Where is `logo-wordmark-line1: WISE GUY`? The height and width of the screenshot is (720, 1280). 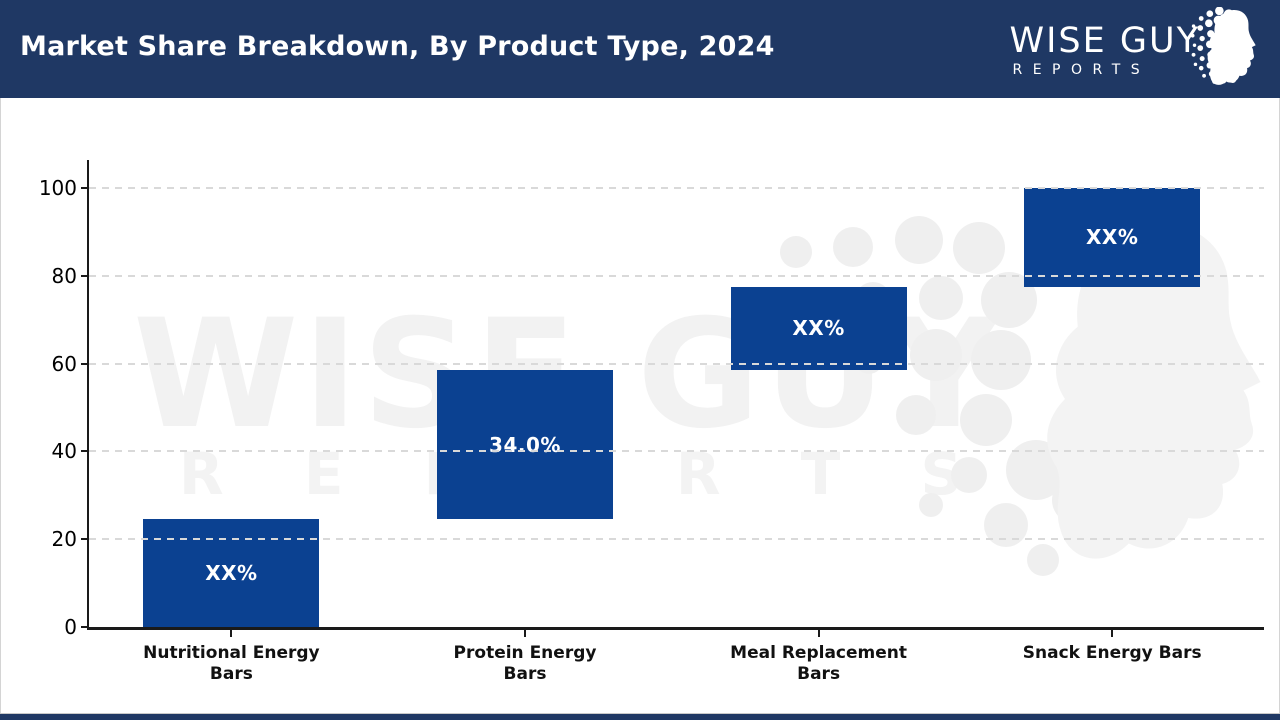 logo-wordmark-line1: WISE GUY is located at coordinates (1104, 40).